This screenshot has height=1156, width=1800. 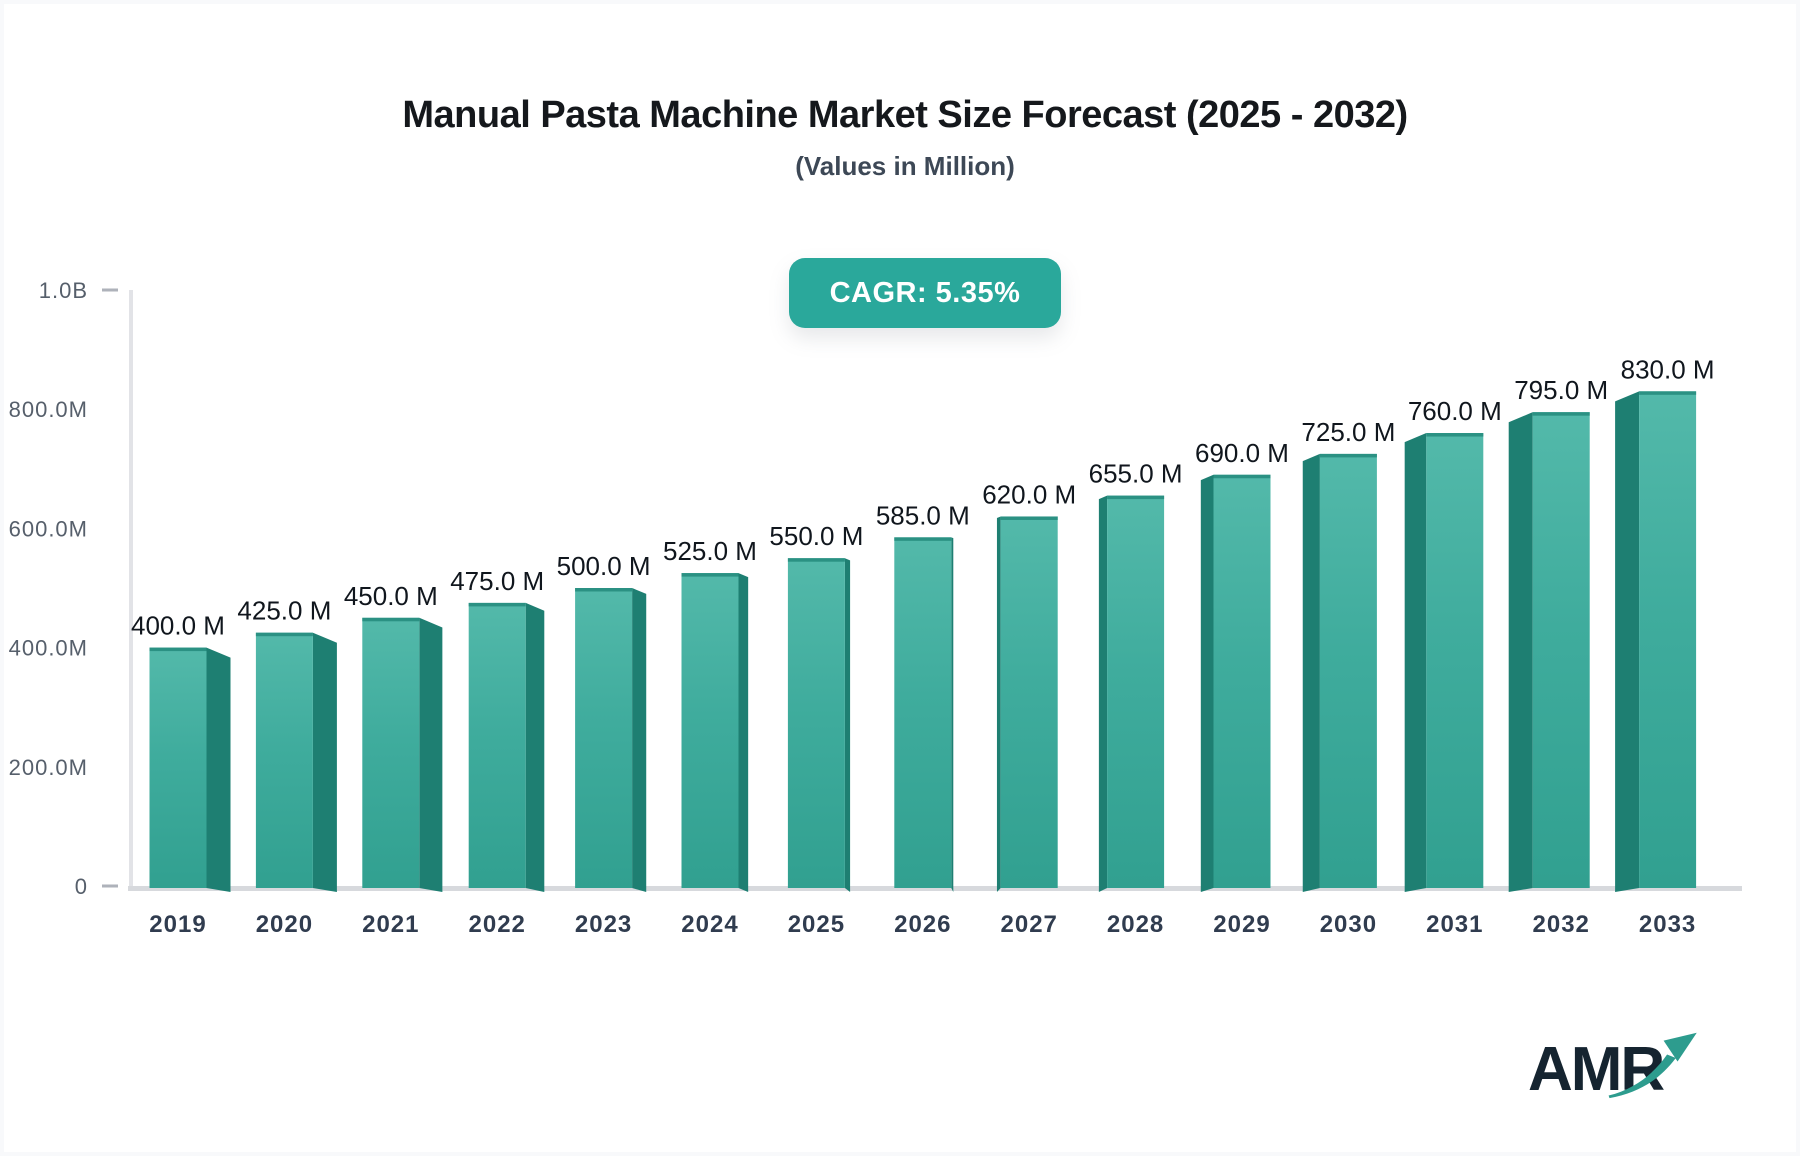 What do you see at coordinates (1029, 494) in the screenshot?
I see `bar-value-label: 620.0 M` at bounding box center [1029, 494].